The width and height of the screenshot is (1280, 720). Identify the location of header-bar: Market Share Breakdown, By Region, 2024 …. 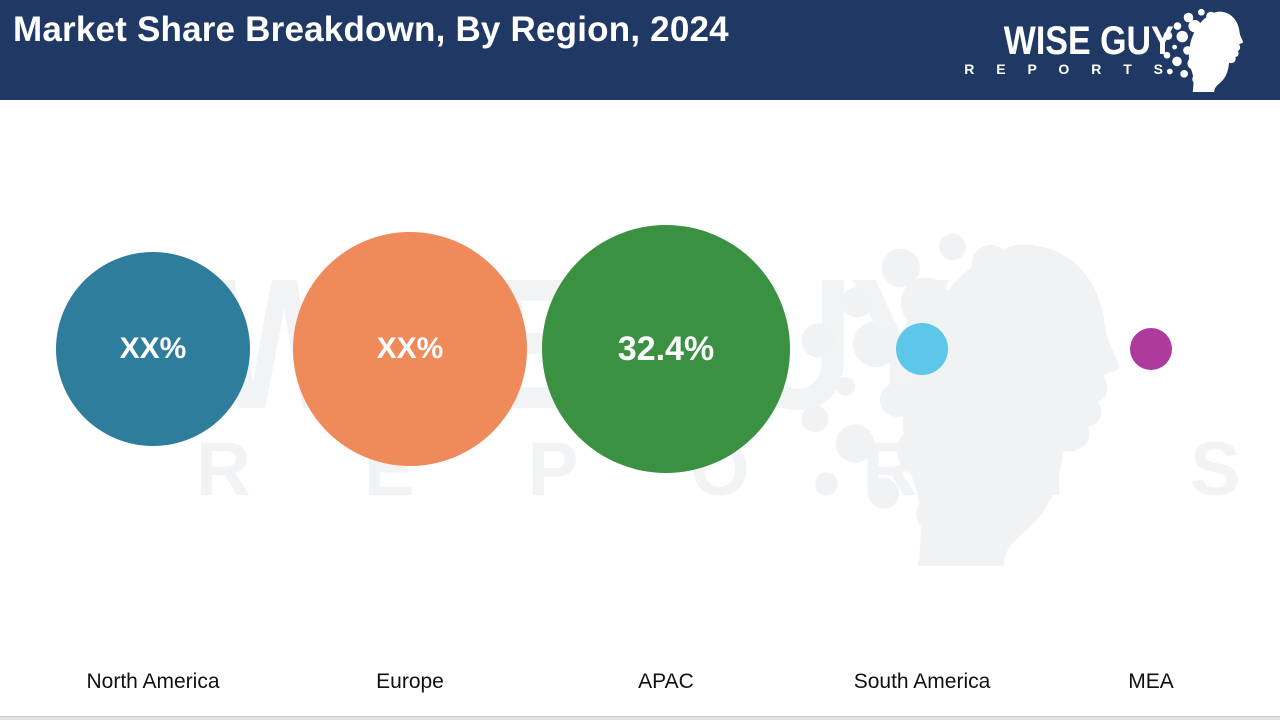
(640, 50).